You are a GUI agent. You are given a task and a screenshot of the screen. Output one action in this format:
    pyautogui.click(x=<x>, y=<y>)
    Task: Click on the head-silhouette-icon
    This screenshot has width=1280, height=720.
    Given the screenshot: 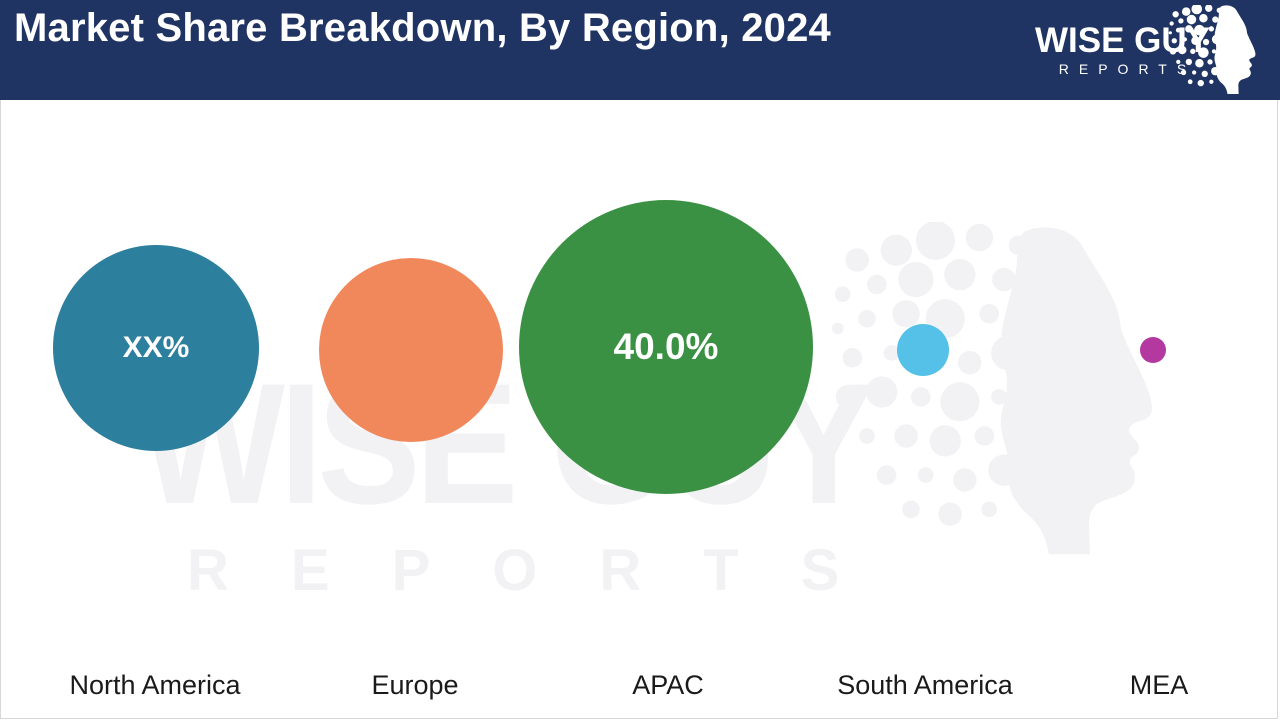 What is the action you would take?
    pyautogui.click(x=1212, y=49)
    